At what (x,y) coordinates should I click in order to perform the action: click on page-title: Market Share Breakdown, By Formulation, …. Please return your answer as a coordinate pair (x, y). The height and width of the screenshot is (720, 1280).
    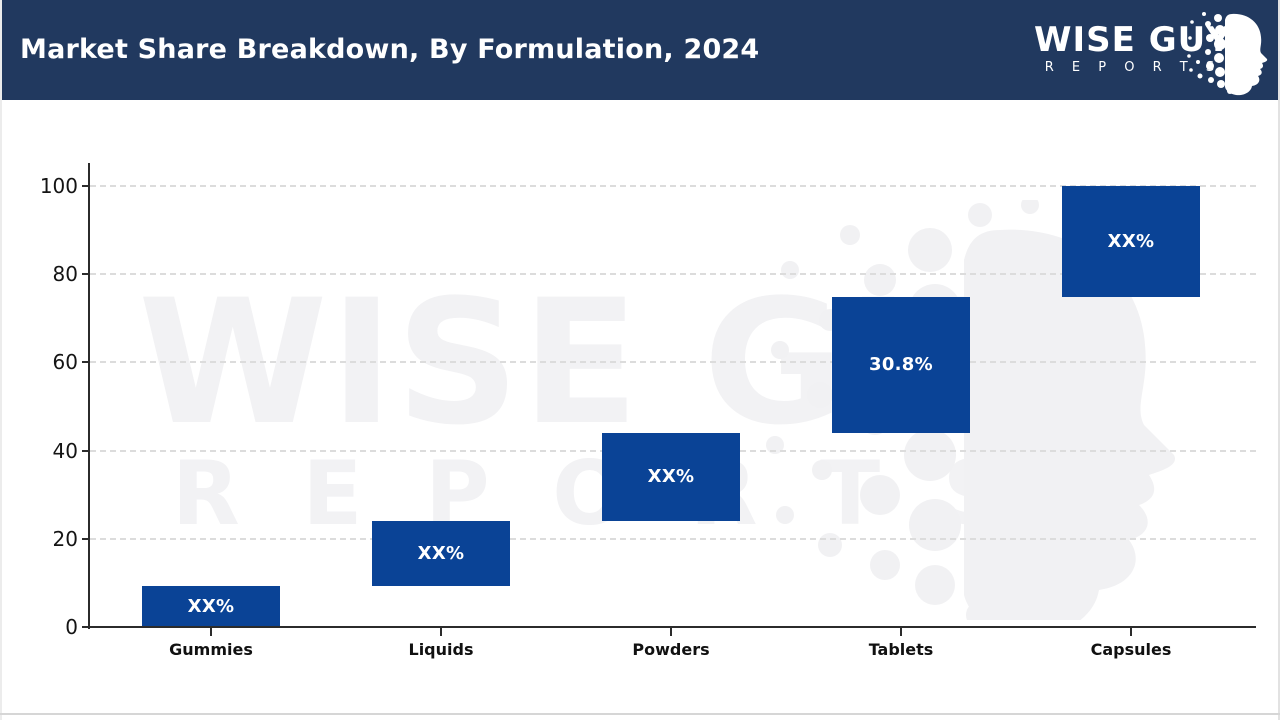
    Looking at the image, I should click on (390, 49).